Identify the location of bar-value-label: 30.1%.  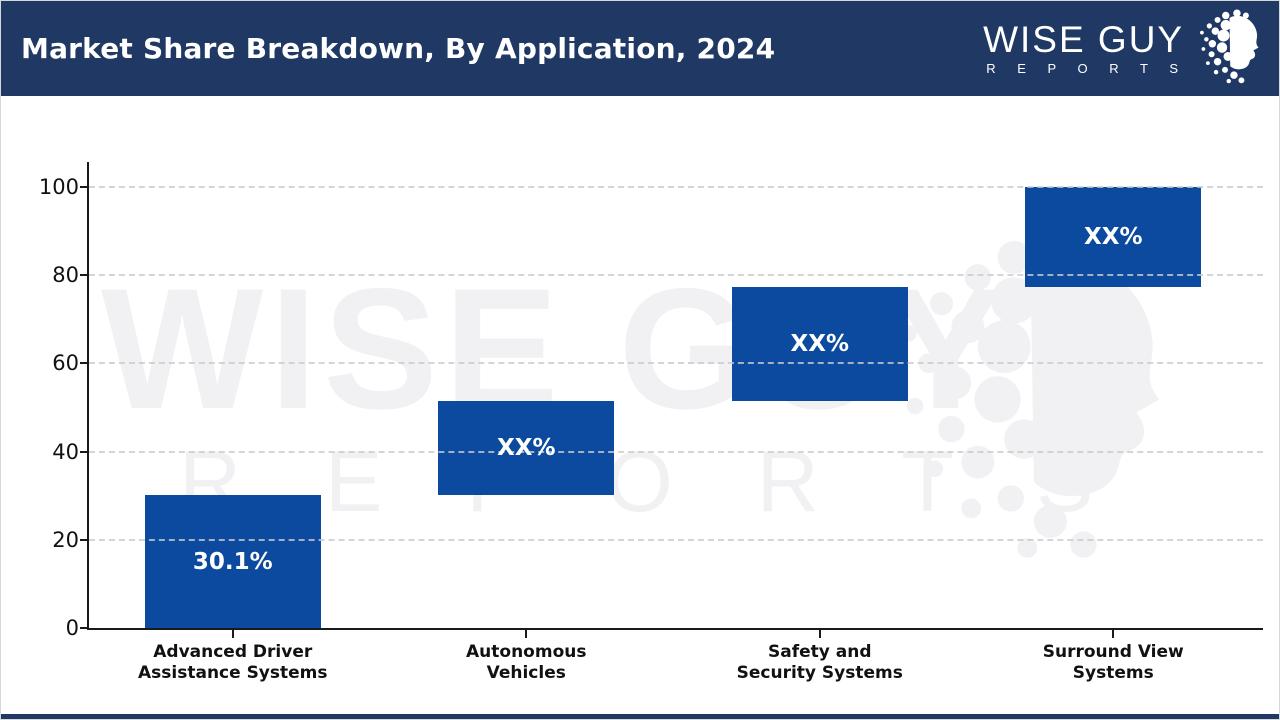
(232, 561).